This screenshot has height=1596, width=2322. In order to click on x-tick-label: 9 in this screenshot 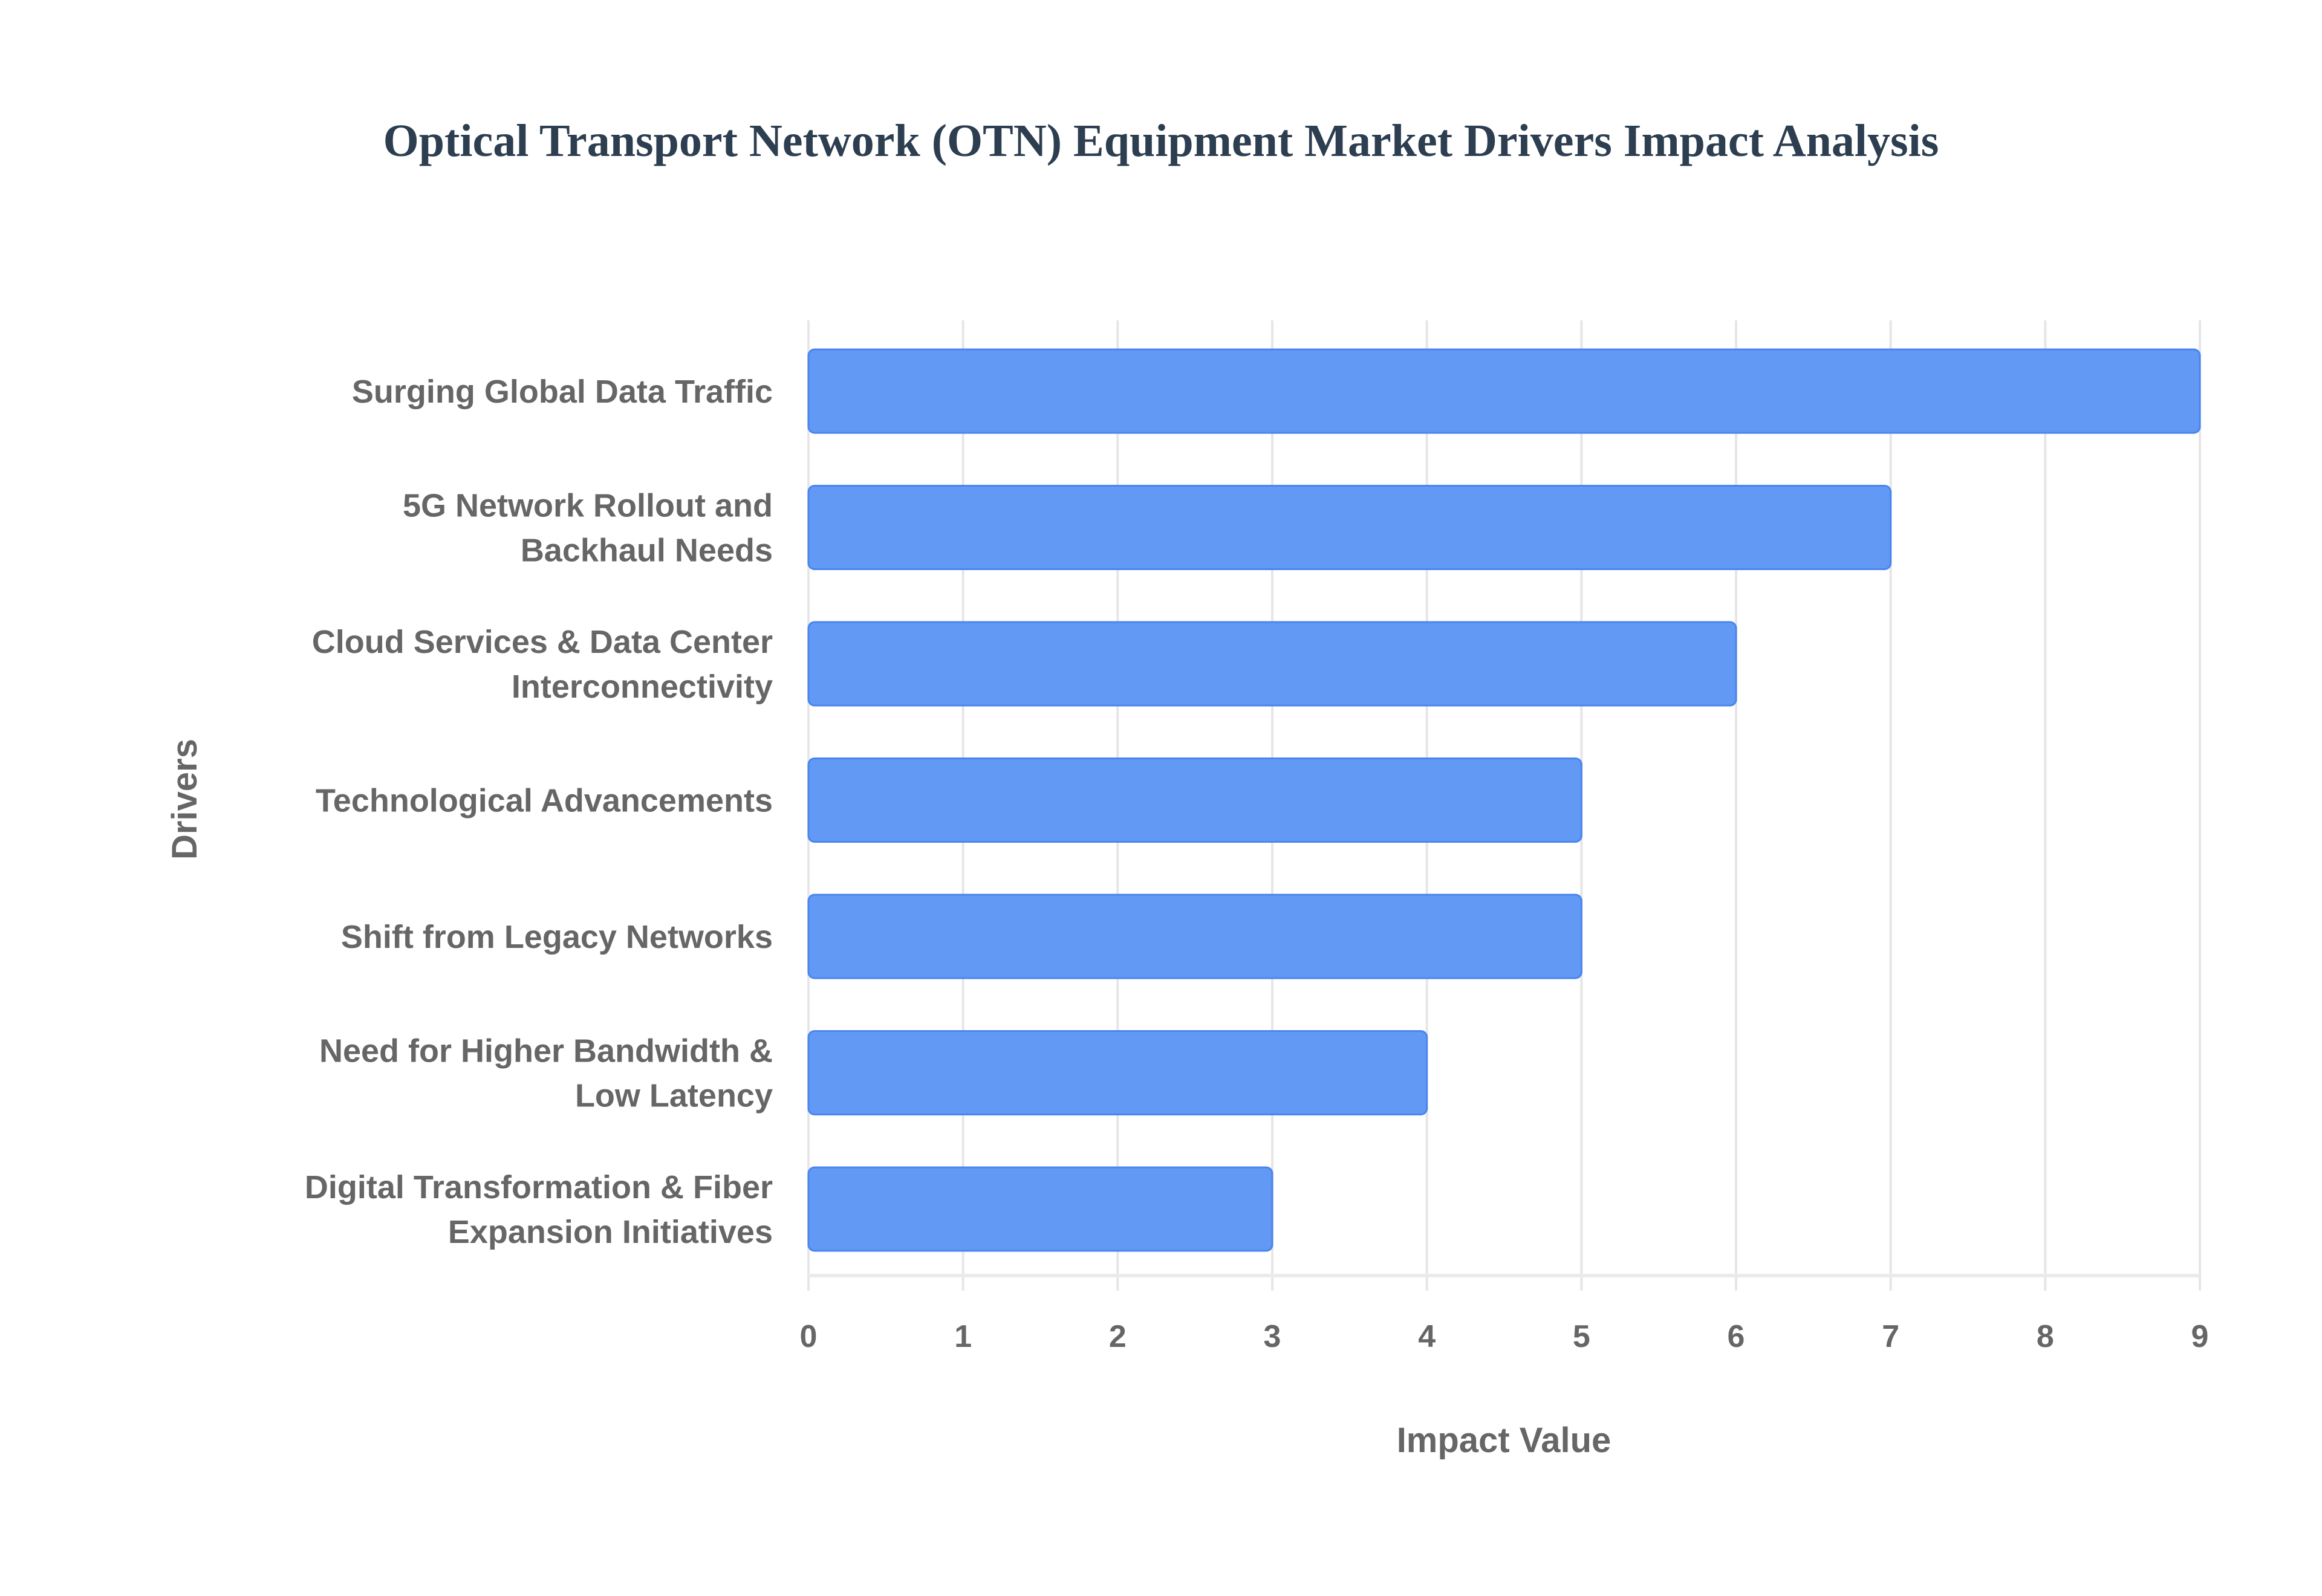, I will do `click(2200, 1336)`.